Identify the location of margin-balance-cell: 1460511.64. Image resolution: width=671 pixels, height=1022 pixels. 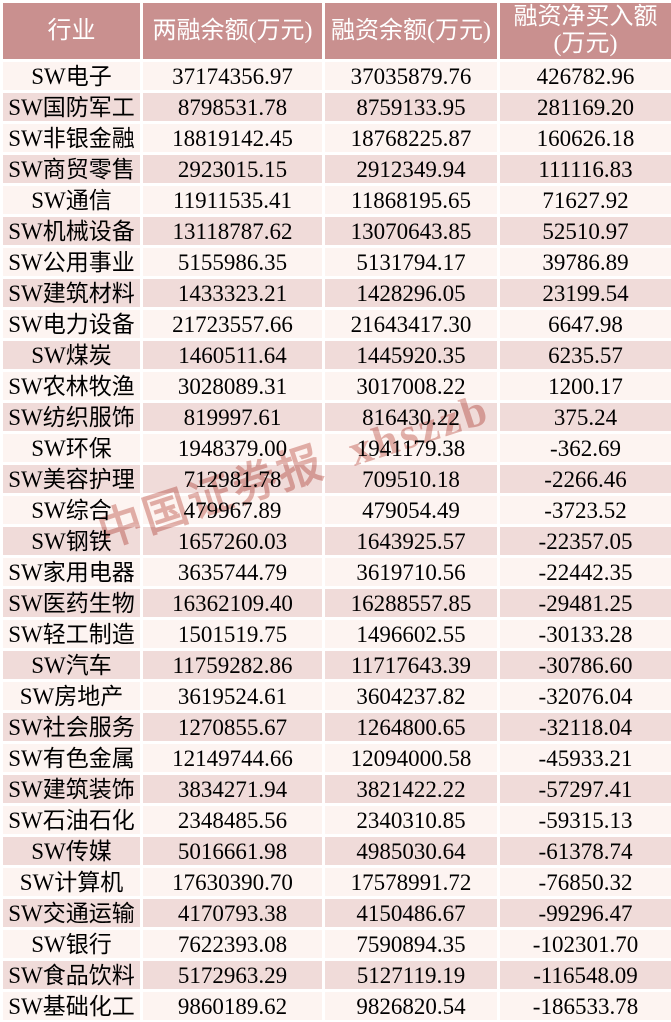
(232, 355).